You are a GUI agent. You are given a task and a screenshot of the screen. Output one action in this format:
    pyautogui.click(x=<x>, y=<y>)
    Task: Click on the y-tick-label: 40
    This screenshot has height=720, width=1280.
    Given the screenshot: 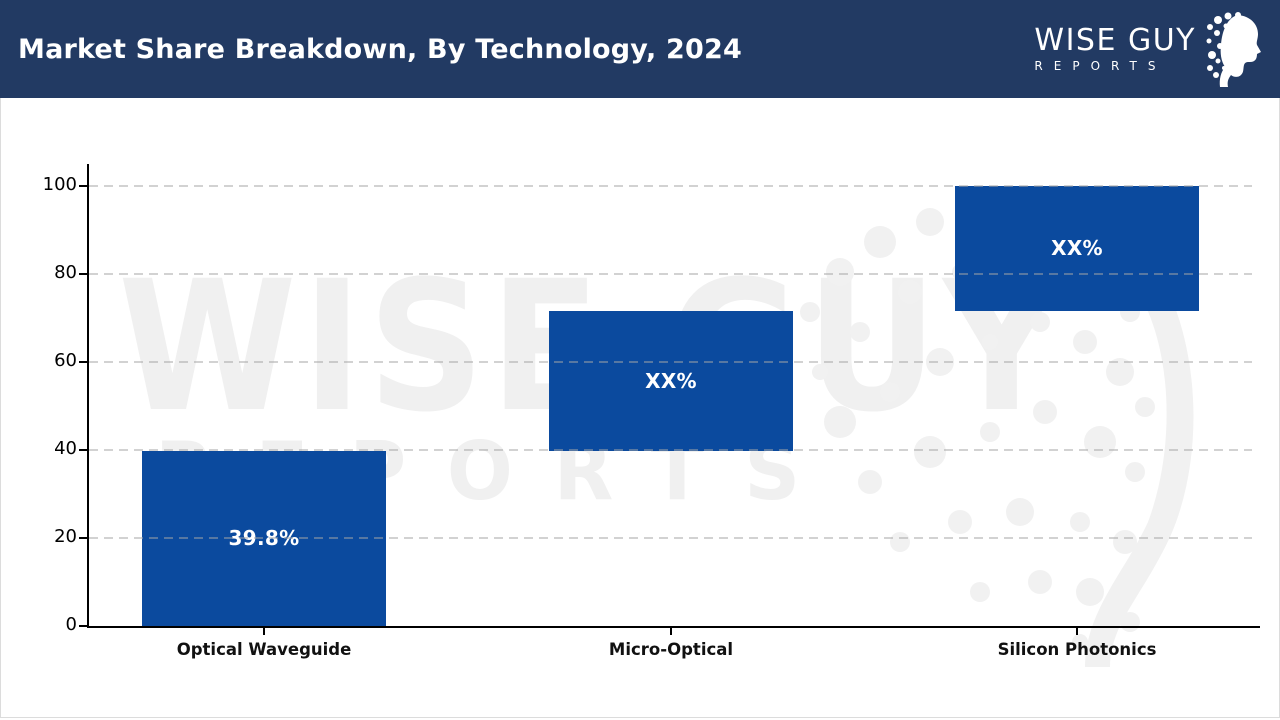 What is the action you would take?
    pyautogui.click(x=65, y=448)
    